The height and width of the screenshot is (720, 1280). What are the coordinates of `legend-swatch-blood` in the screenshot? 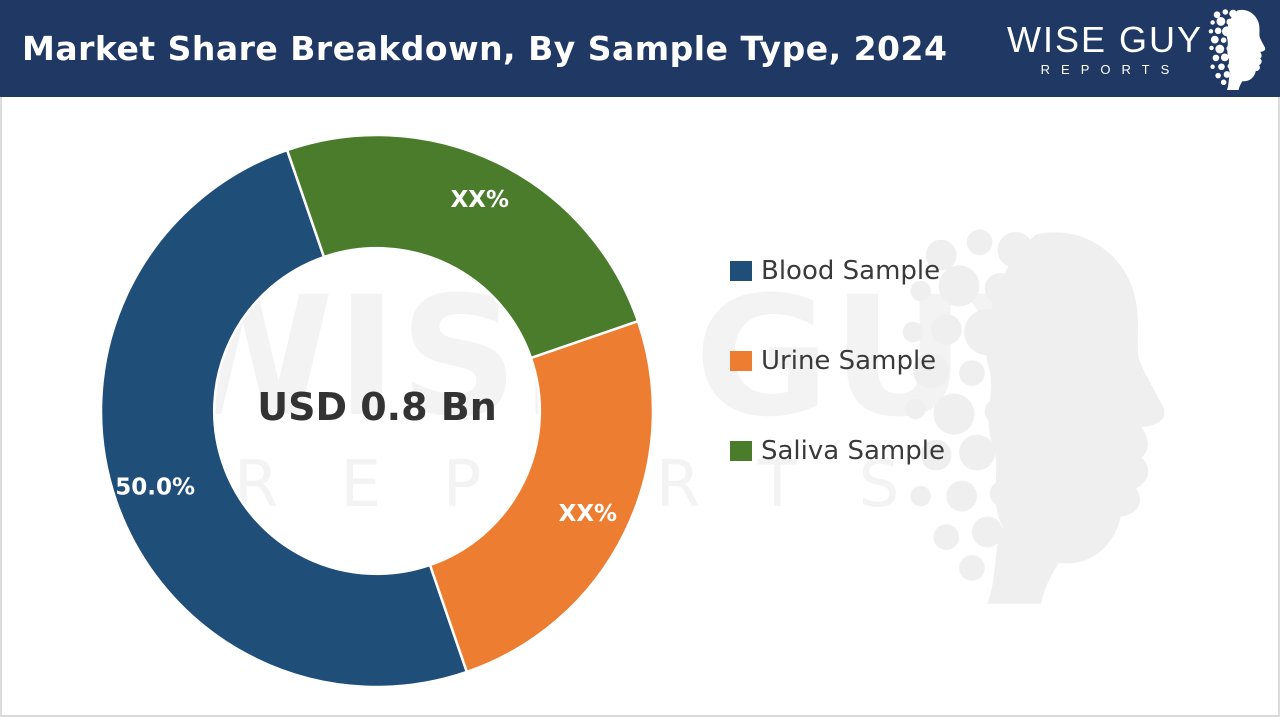 It's located at (741, 271).